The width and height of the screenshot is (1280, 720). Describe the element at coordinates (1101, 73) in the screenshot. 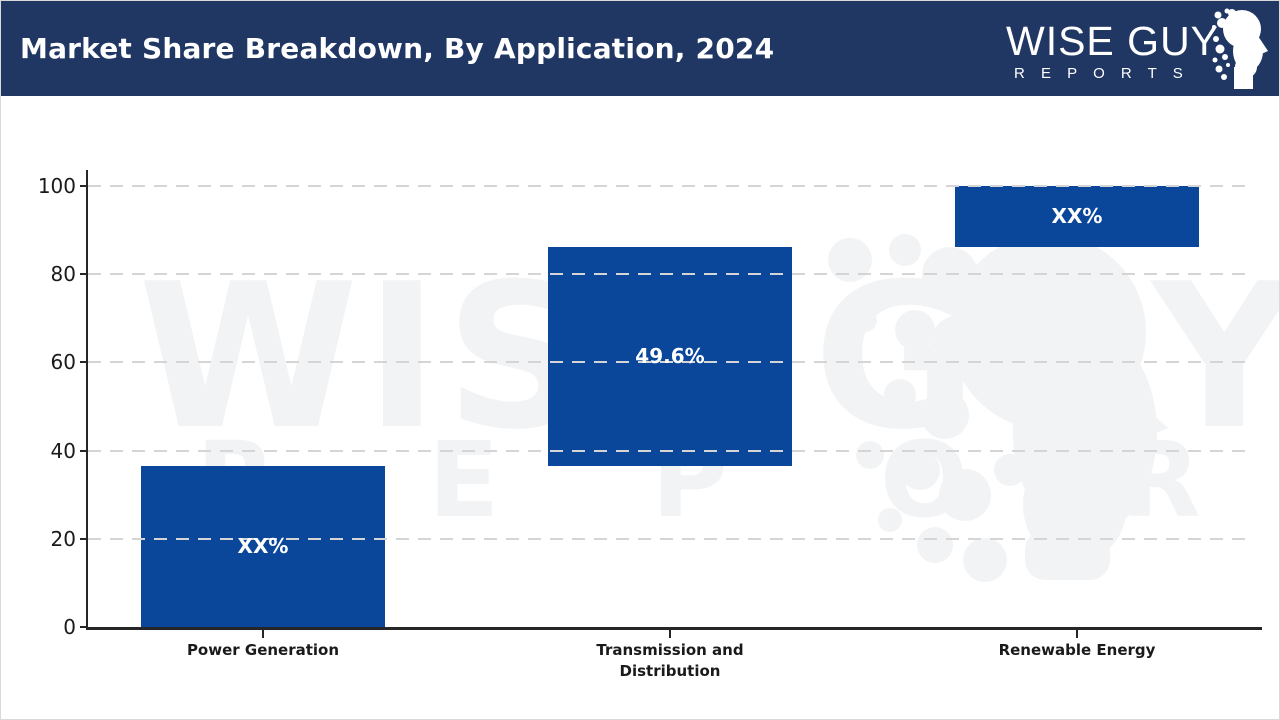

I see `brand-logo-subname: R E P O R T S` at that location.